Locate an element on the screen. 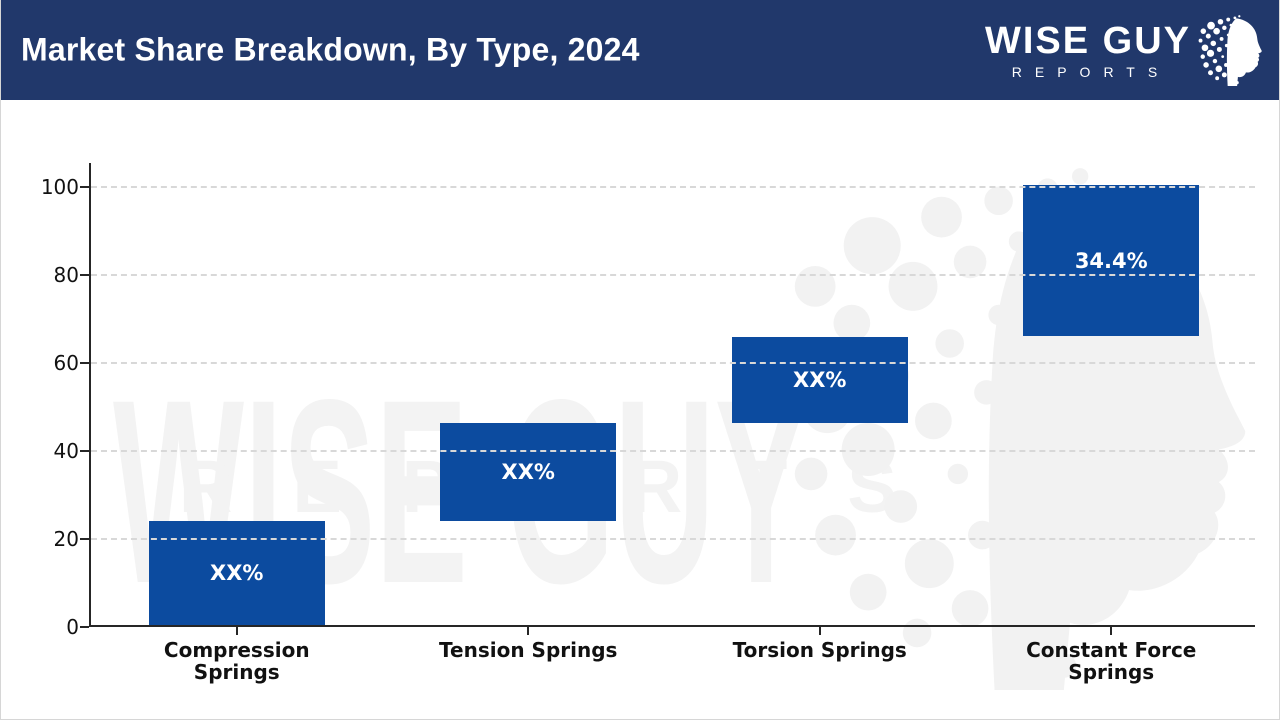 The height and width of the screenshot is (720, 1280). wise-guy-face-icon is located at coordinates (1231, 50).